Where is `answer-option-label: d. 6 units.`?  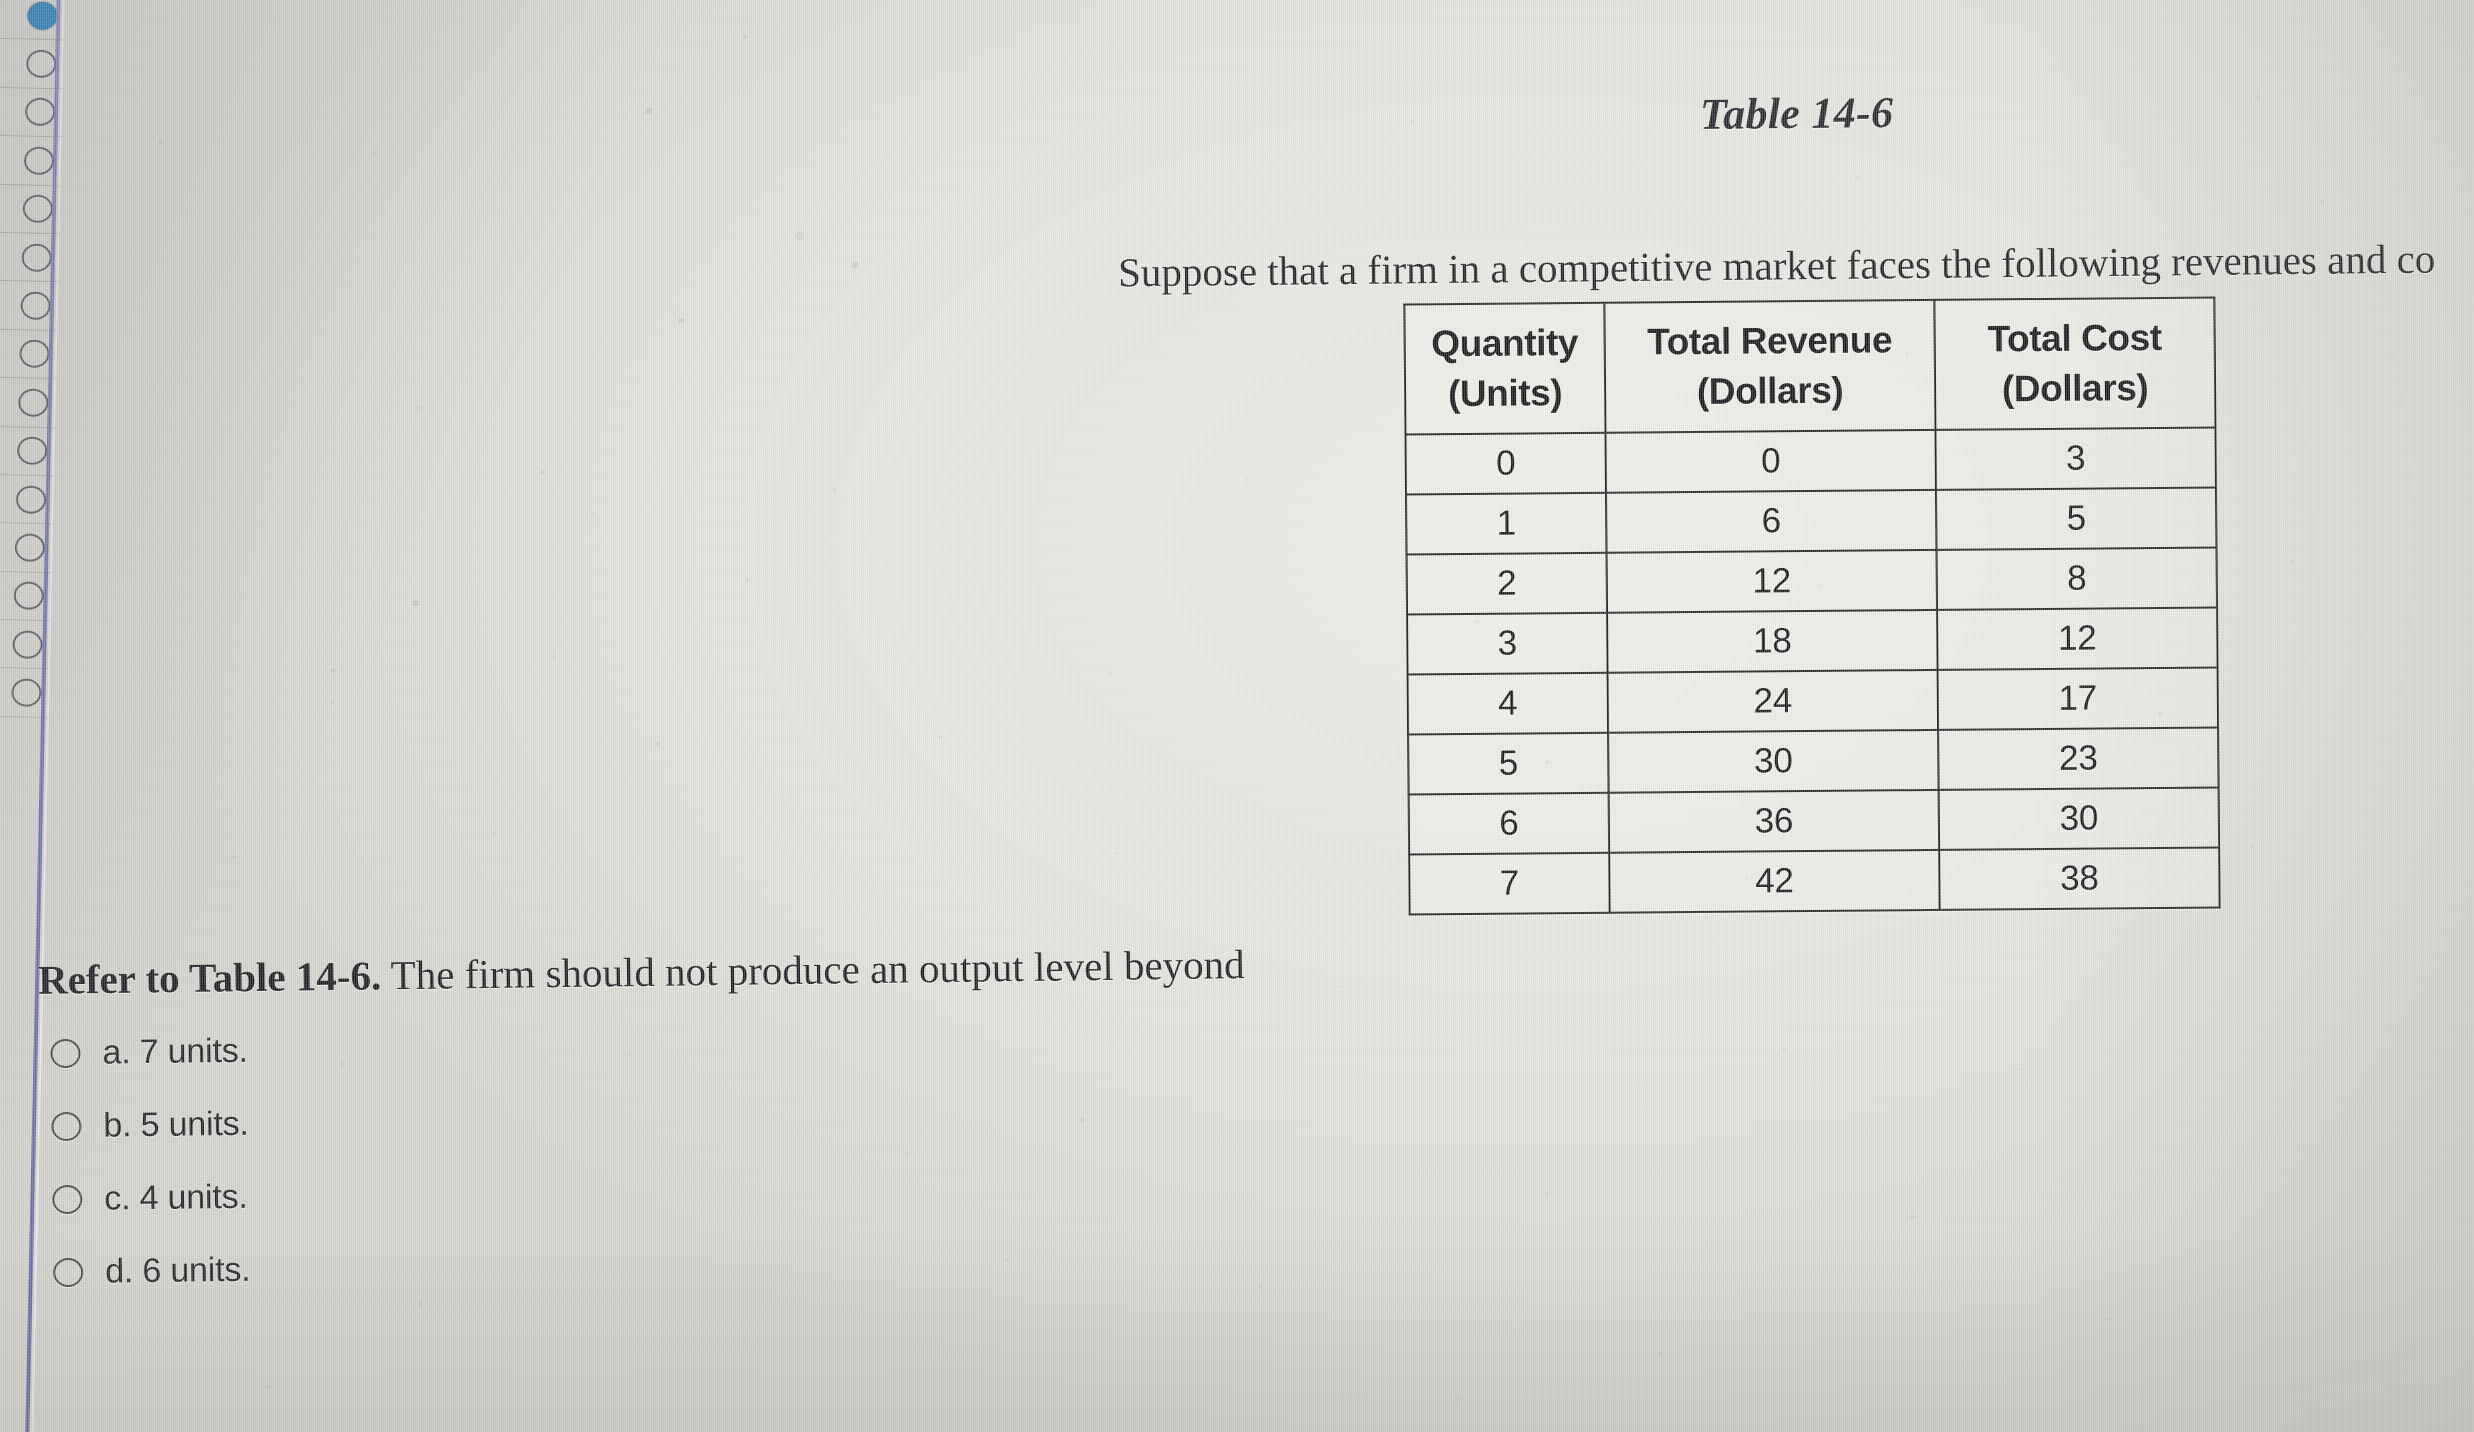 answer-option-label: d. 6 units. is located at coordinates (177, 1270).